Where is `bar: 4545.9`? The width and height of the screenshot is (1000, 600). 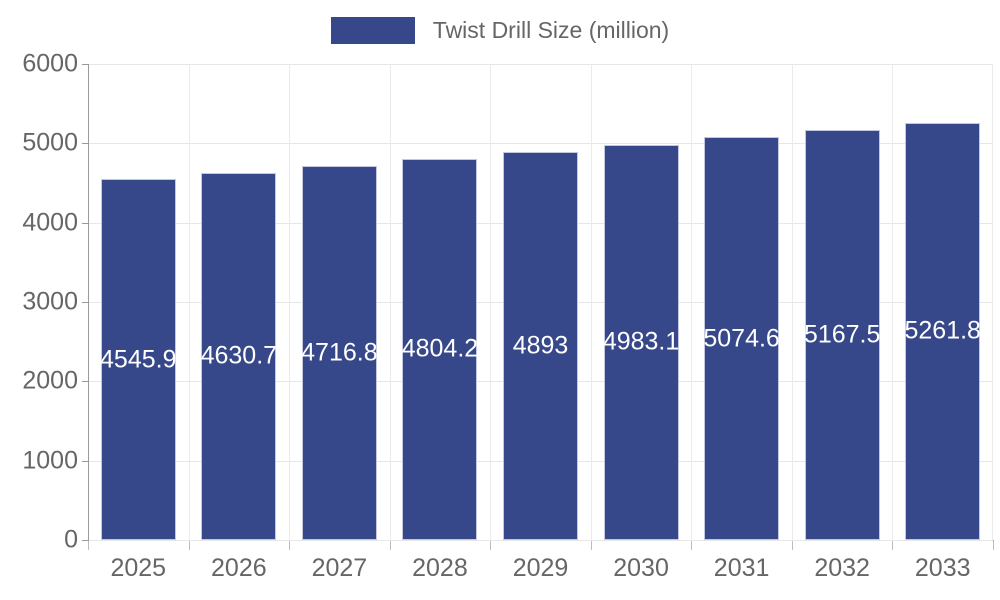
bar: 4545.9 is located at coordinates (138, 359).